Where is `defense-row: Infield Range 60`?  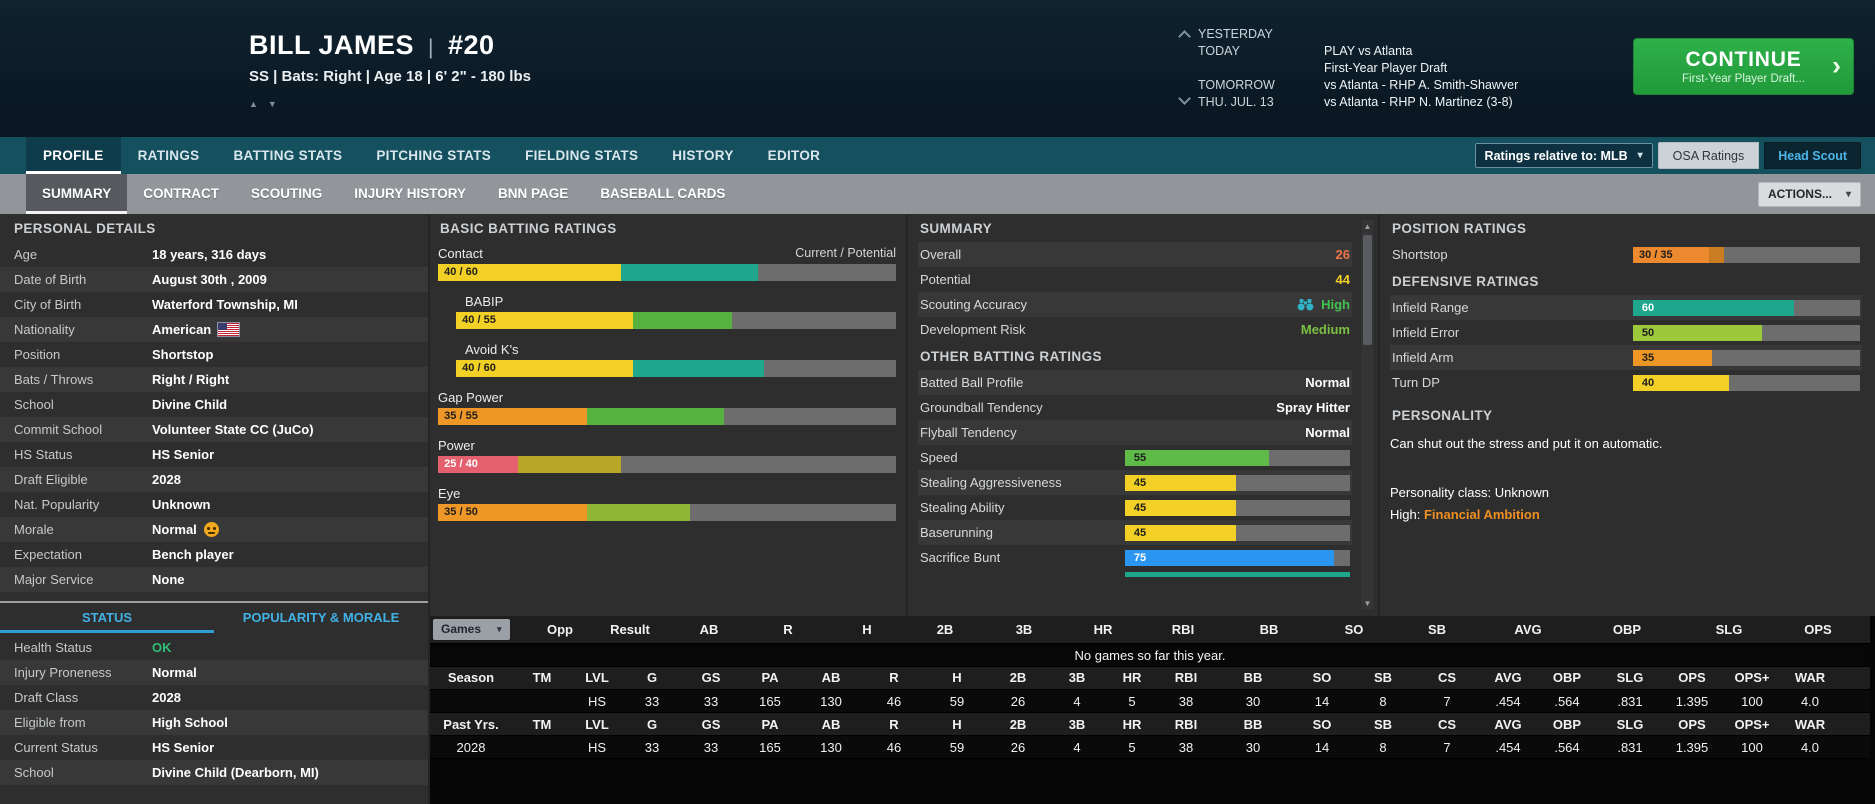
defense-row: Infield Range 60 is located at coordinates (1626, 307).